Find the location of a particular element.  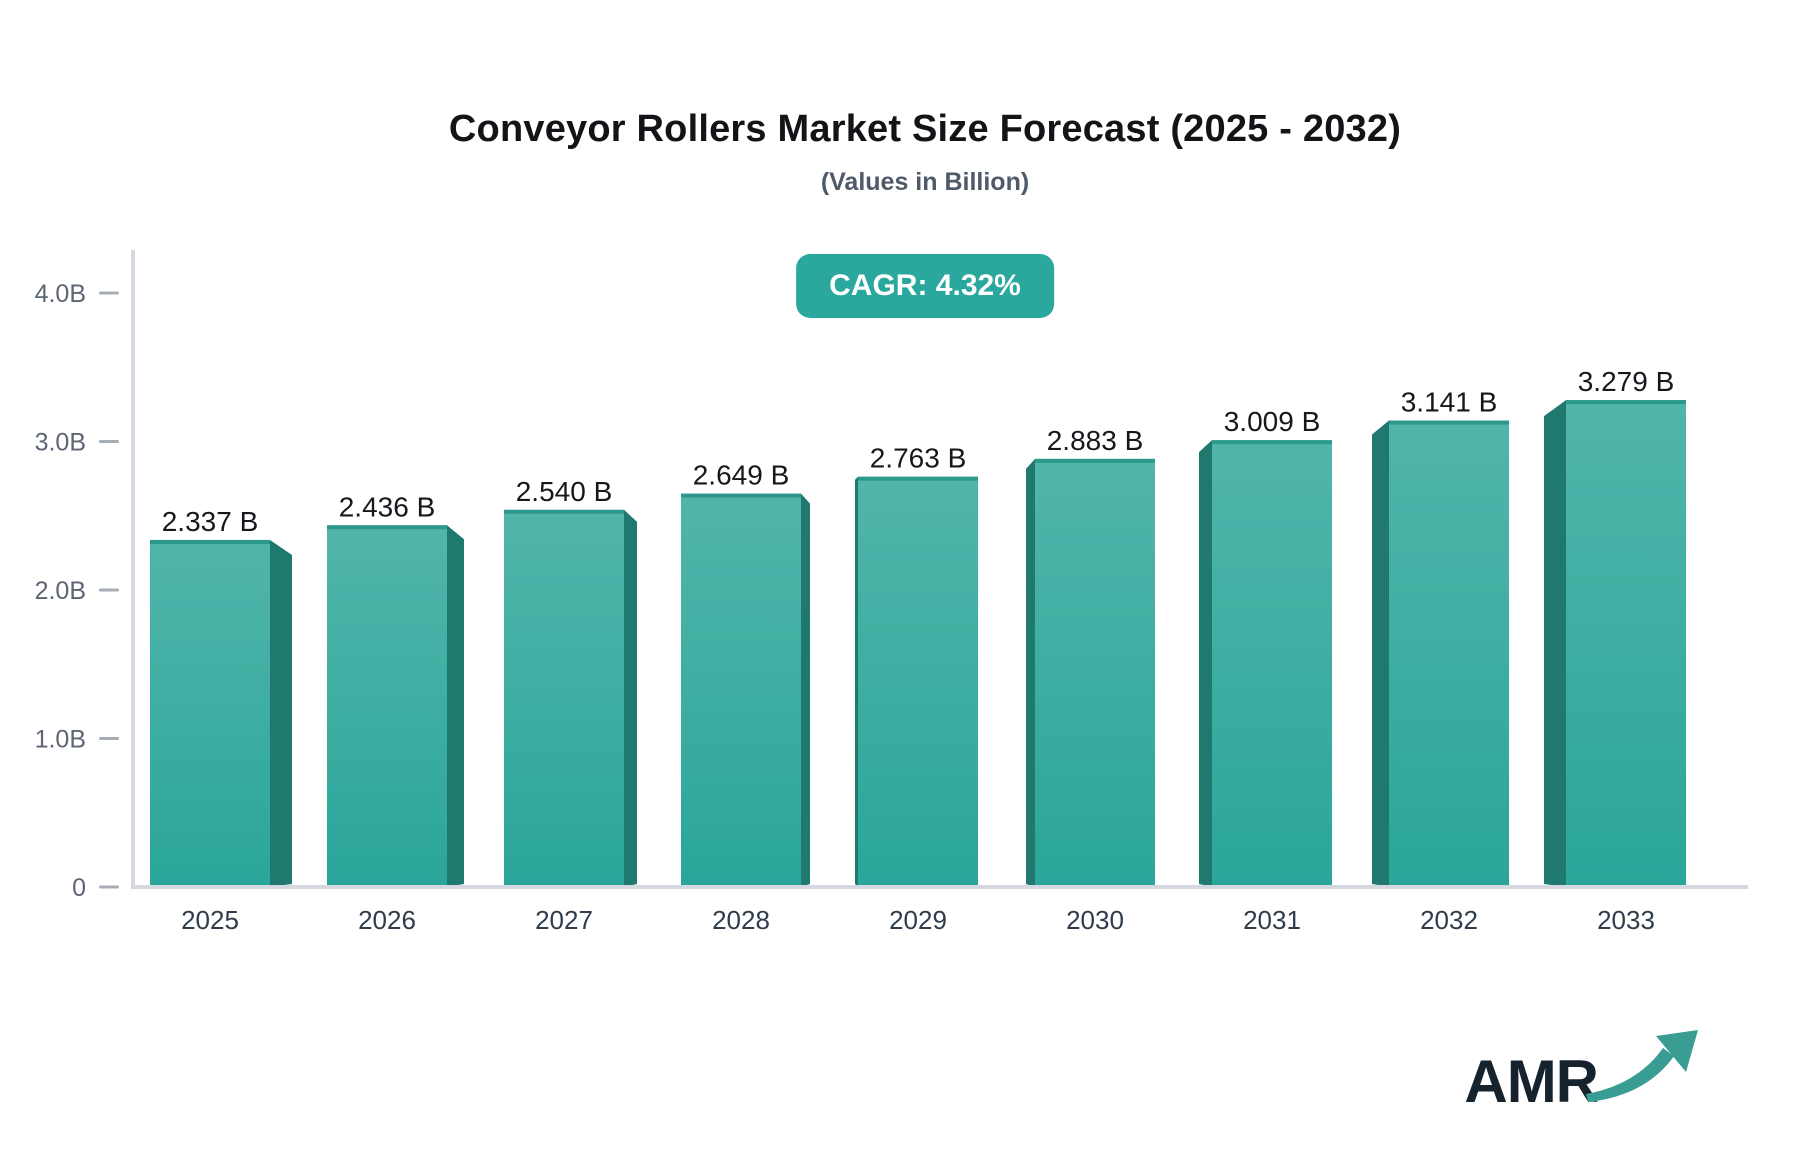

bar-group-2027: 2.540 B 2027 is located at coordinates (570, 705).